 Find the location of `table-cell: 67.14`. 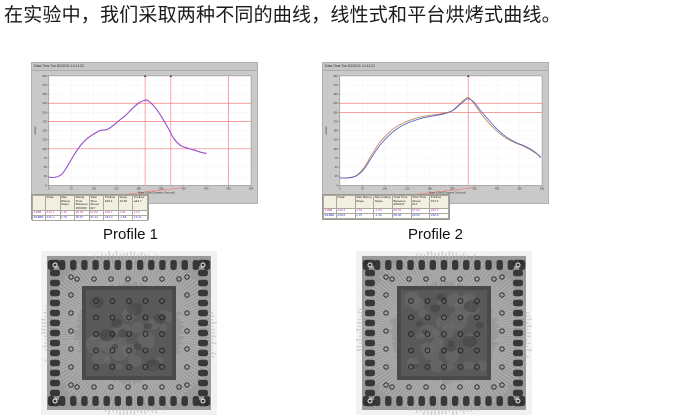

table-cell: 67.14 is located at coordinates (96, 218).